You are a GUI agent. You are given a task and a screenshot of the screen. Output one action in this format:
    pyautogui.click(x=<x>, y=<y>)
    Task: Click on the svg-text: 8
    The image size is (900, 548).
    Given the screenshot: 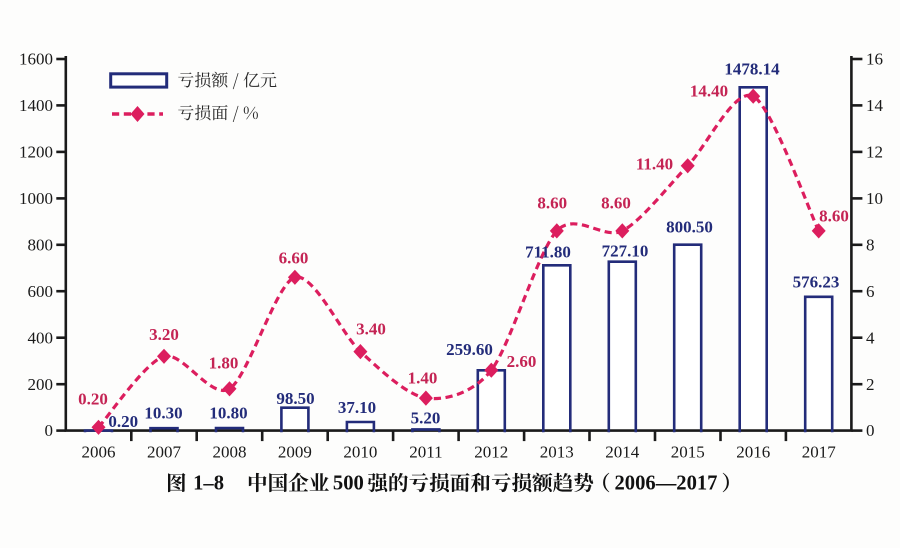 What is the action you would take?
    pyautogui.click(x=870, y=244)
    